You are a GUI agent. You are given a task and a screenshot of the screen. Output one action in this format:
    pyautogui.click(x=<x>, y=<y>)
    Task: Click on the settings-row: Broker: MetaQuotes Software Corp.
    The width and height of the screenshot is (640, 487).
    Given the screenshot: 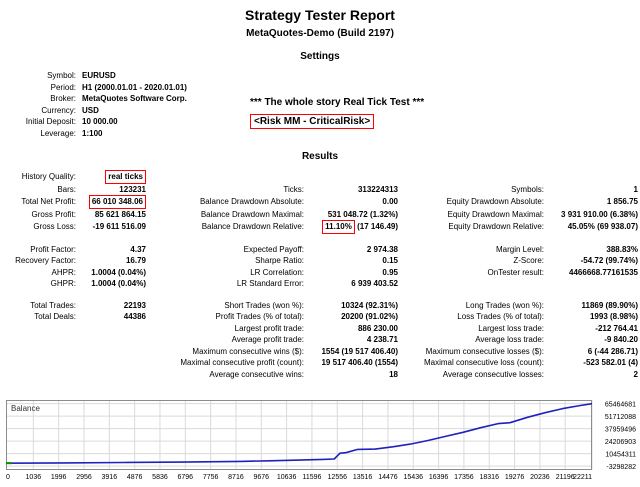 What is the action you would take?
    pyautogui.click(x=149, y=99)
    